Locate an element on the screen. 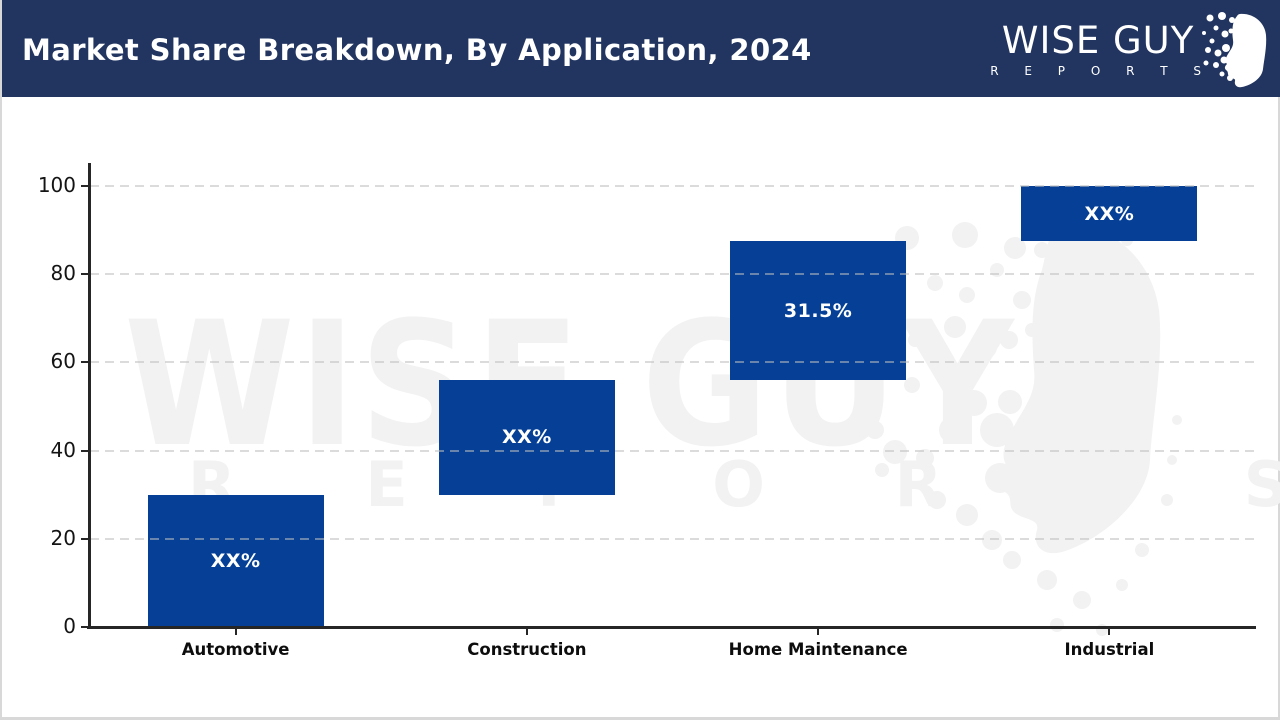  logo-text: WISE GUY R E P O R T S is located at coordinates (1098, 48).